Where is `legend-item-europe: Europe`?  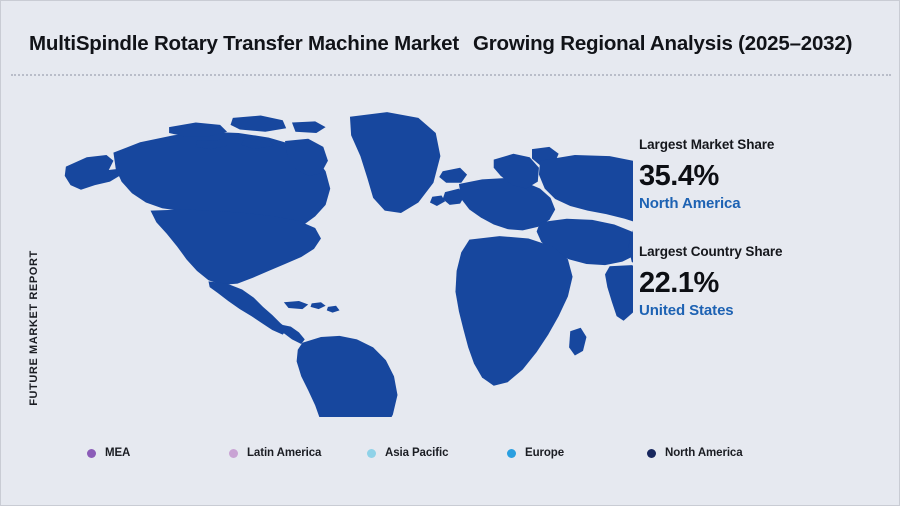 legend-item-europe: Europe is located at coordinates (535, 453).